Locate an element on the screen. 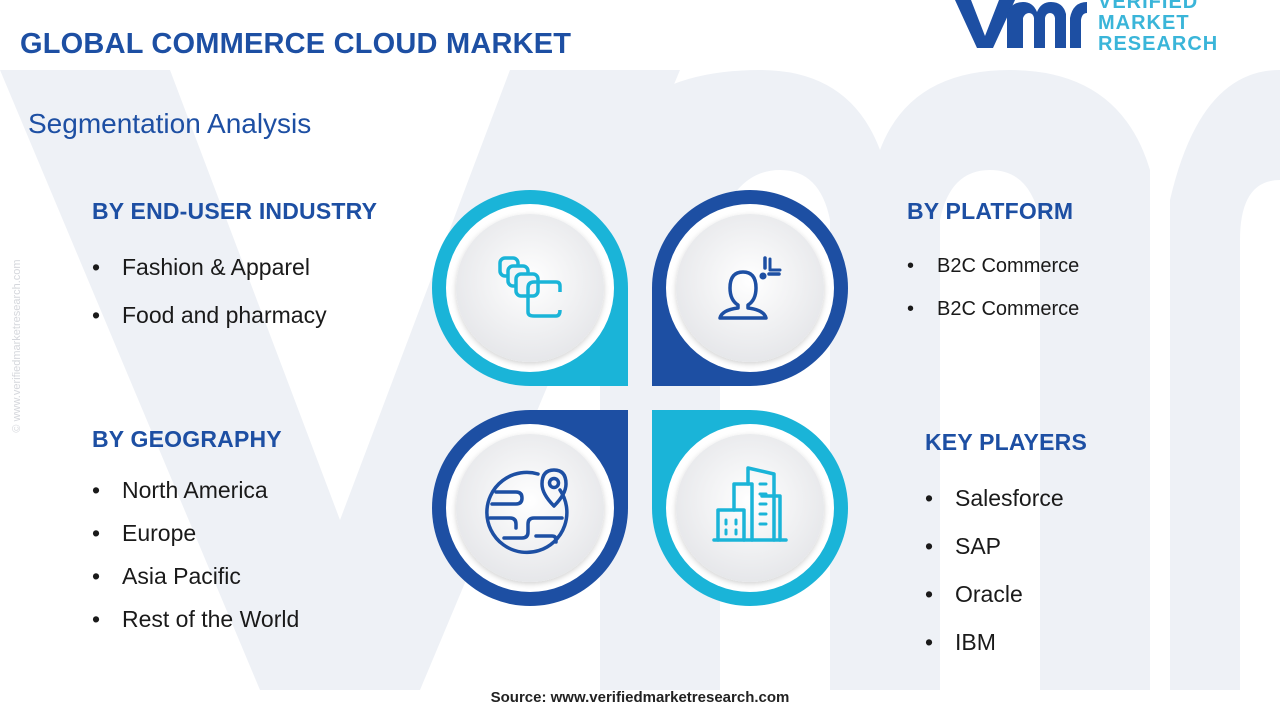 Image resolution: width=1280 pixels, height=720 pixels. segment-list: Salesforce SAP Oracle IBM is located at coordinates (1006, 570).